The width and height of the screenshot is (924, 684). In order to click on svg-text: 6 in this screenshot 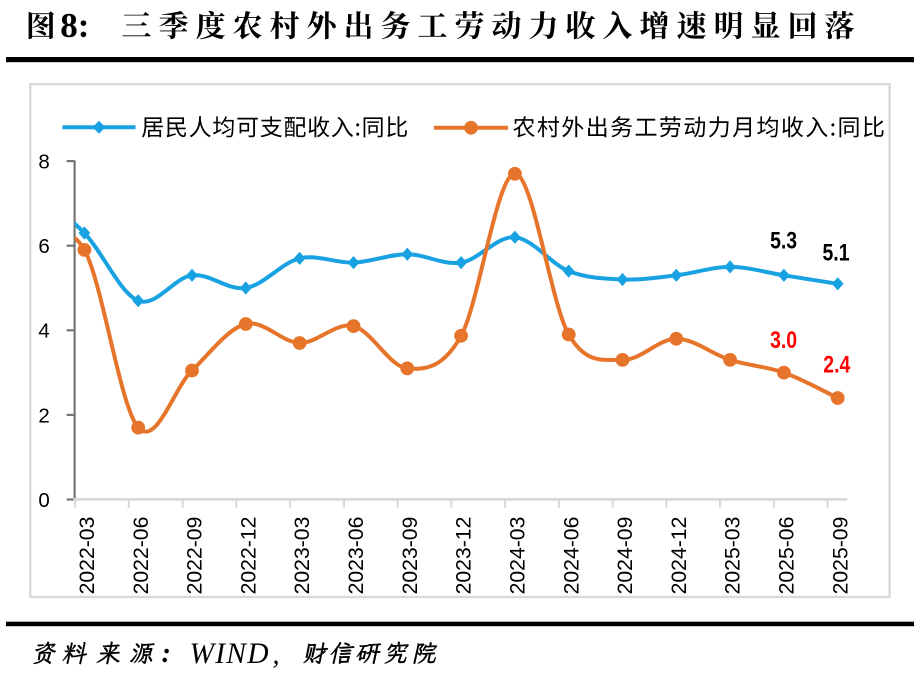, I will do `click(43, 246)`.